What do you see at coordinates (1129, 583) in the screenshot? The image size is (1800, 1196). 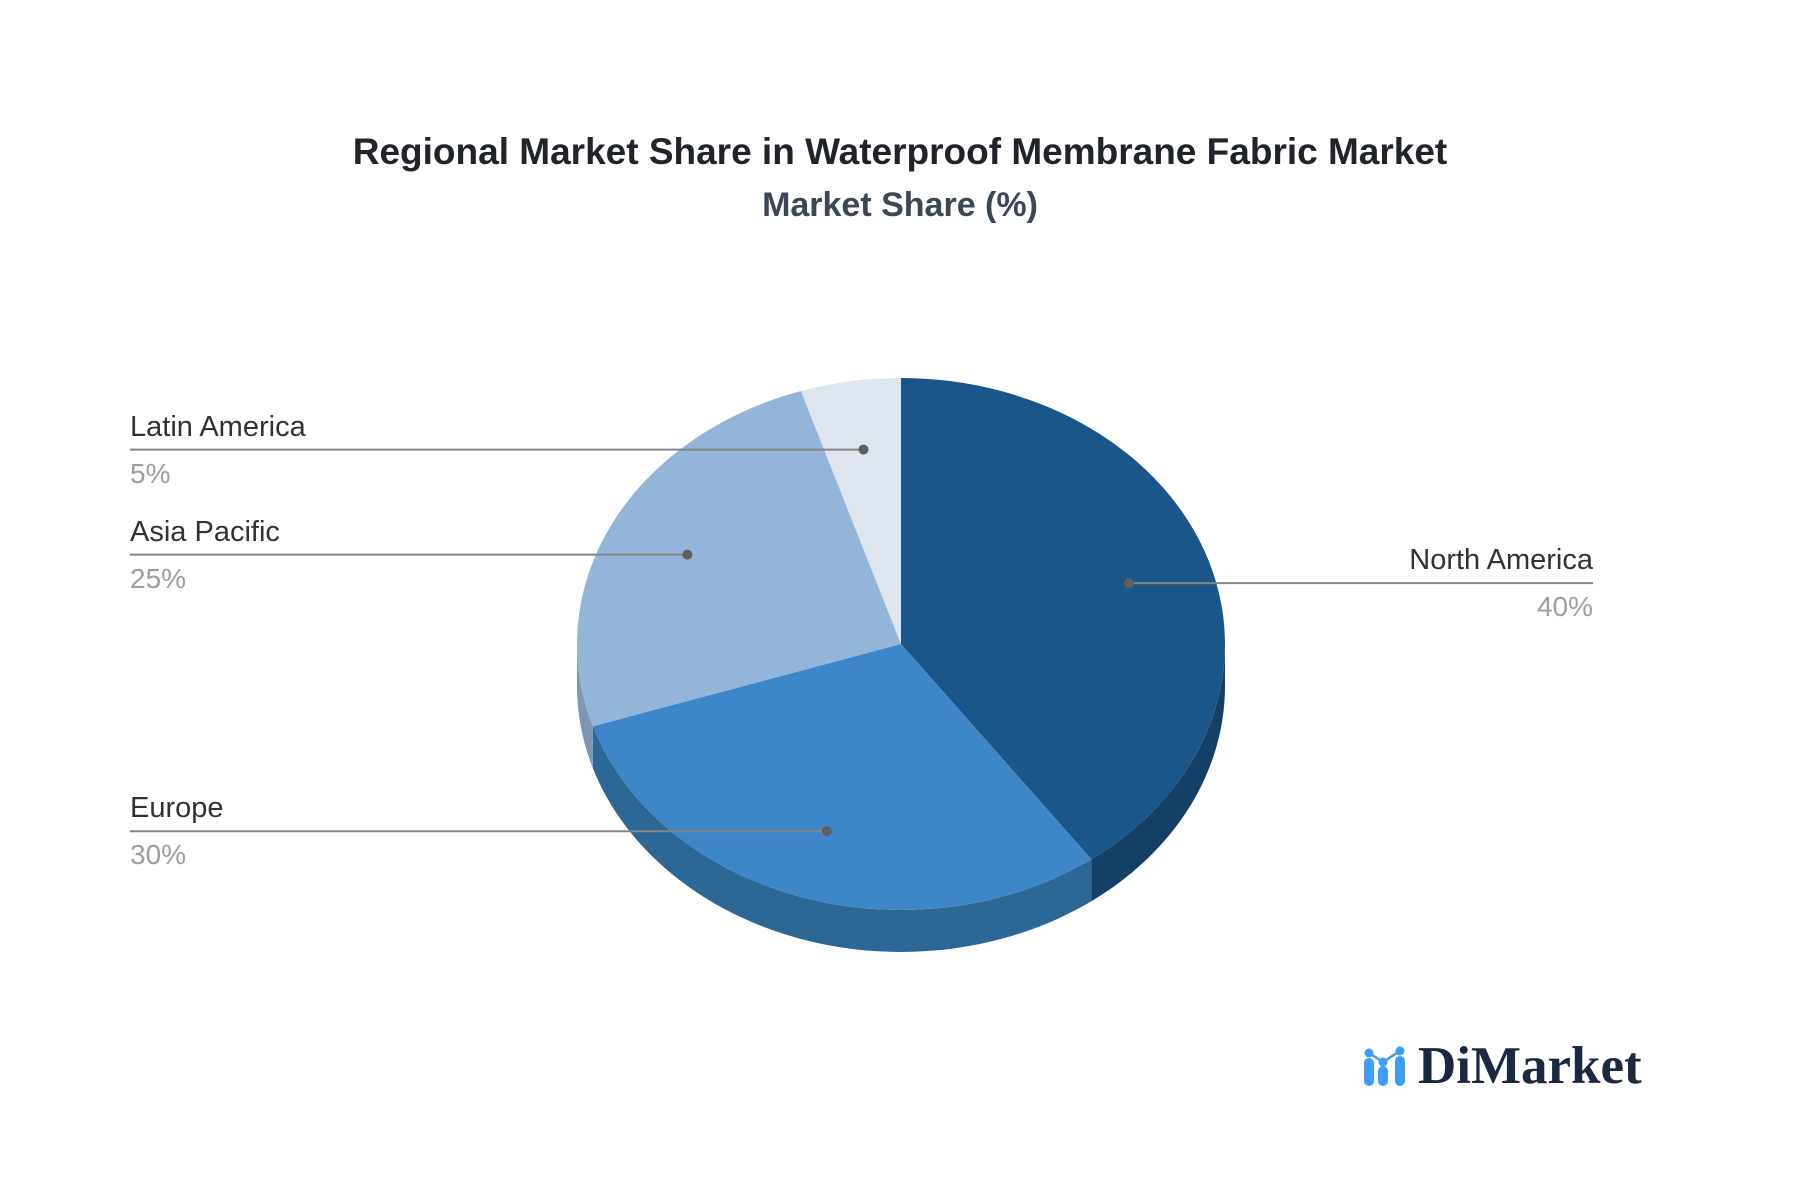 I see `leader-dot-north-america` at bounding box center [1129, 583].